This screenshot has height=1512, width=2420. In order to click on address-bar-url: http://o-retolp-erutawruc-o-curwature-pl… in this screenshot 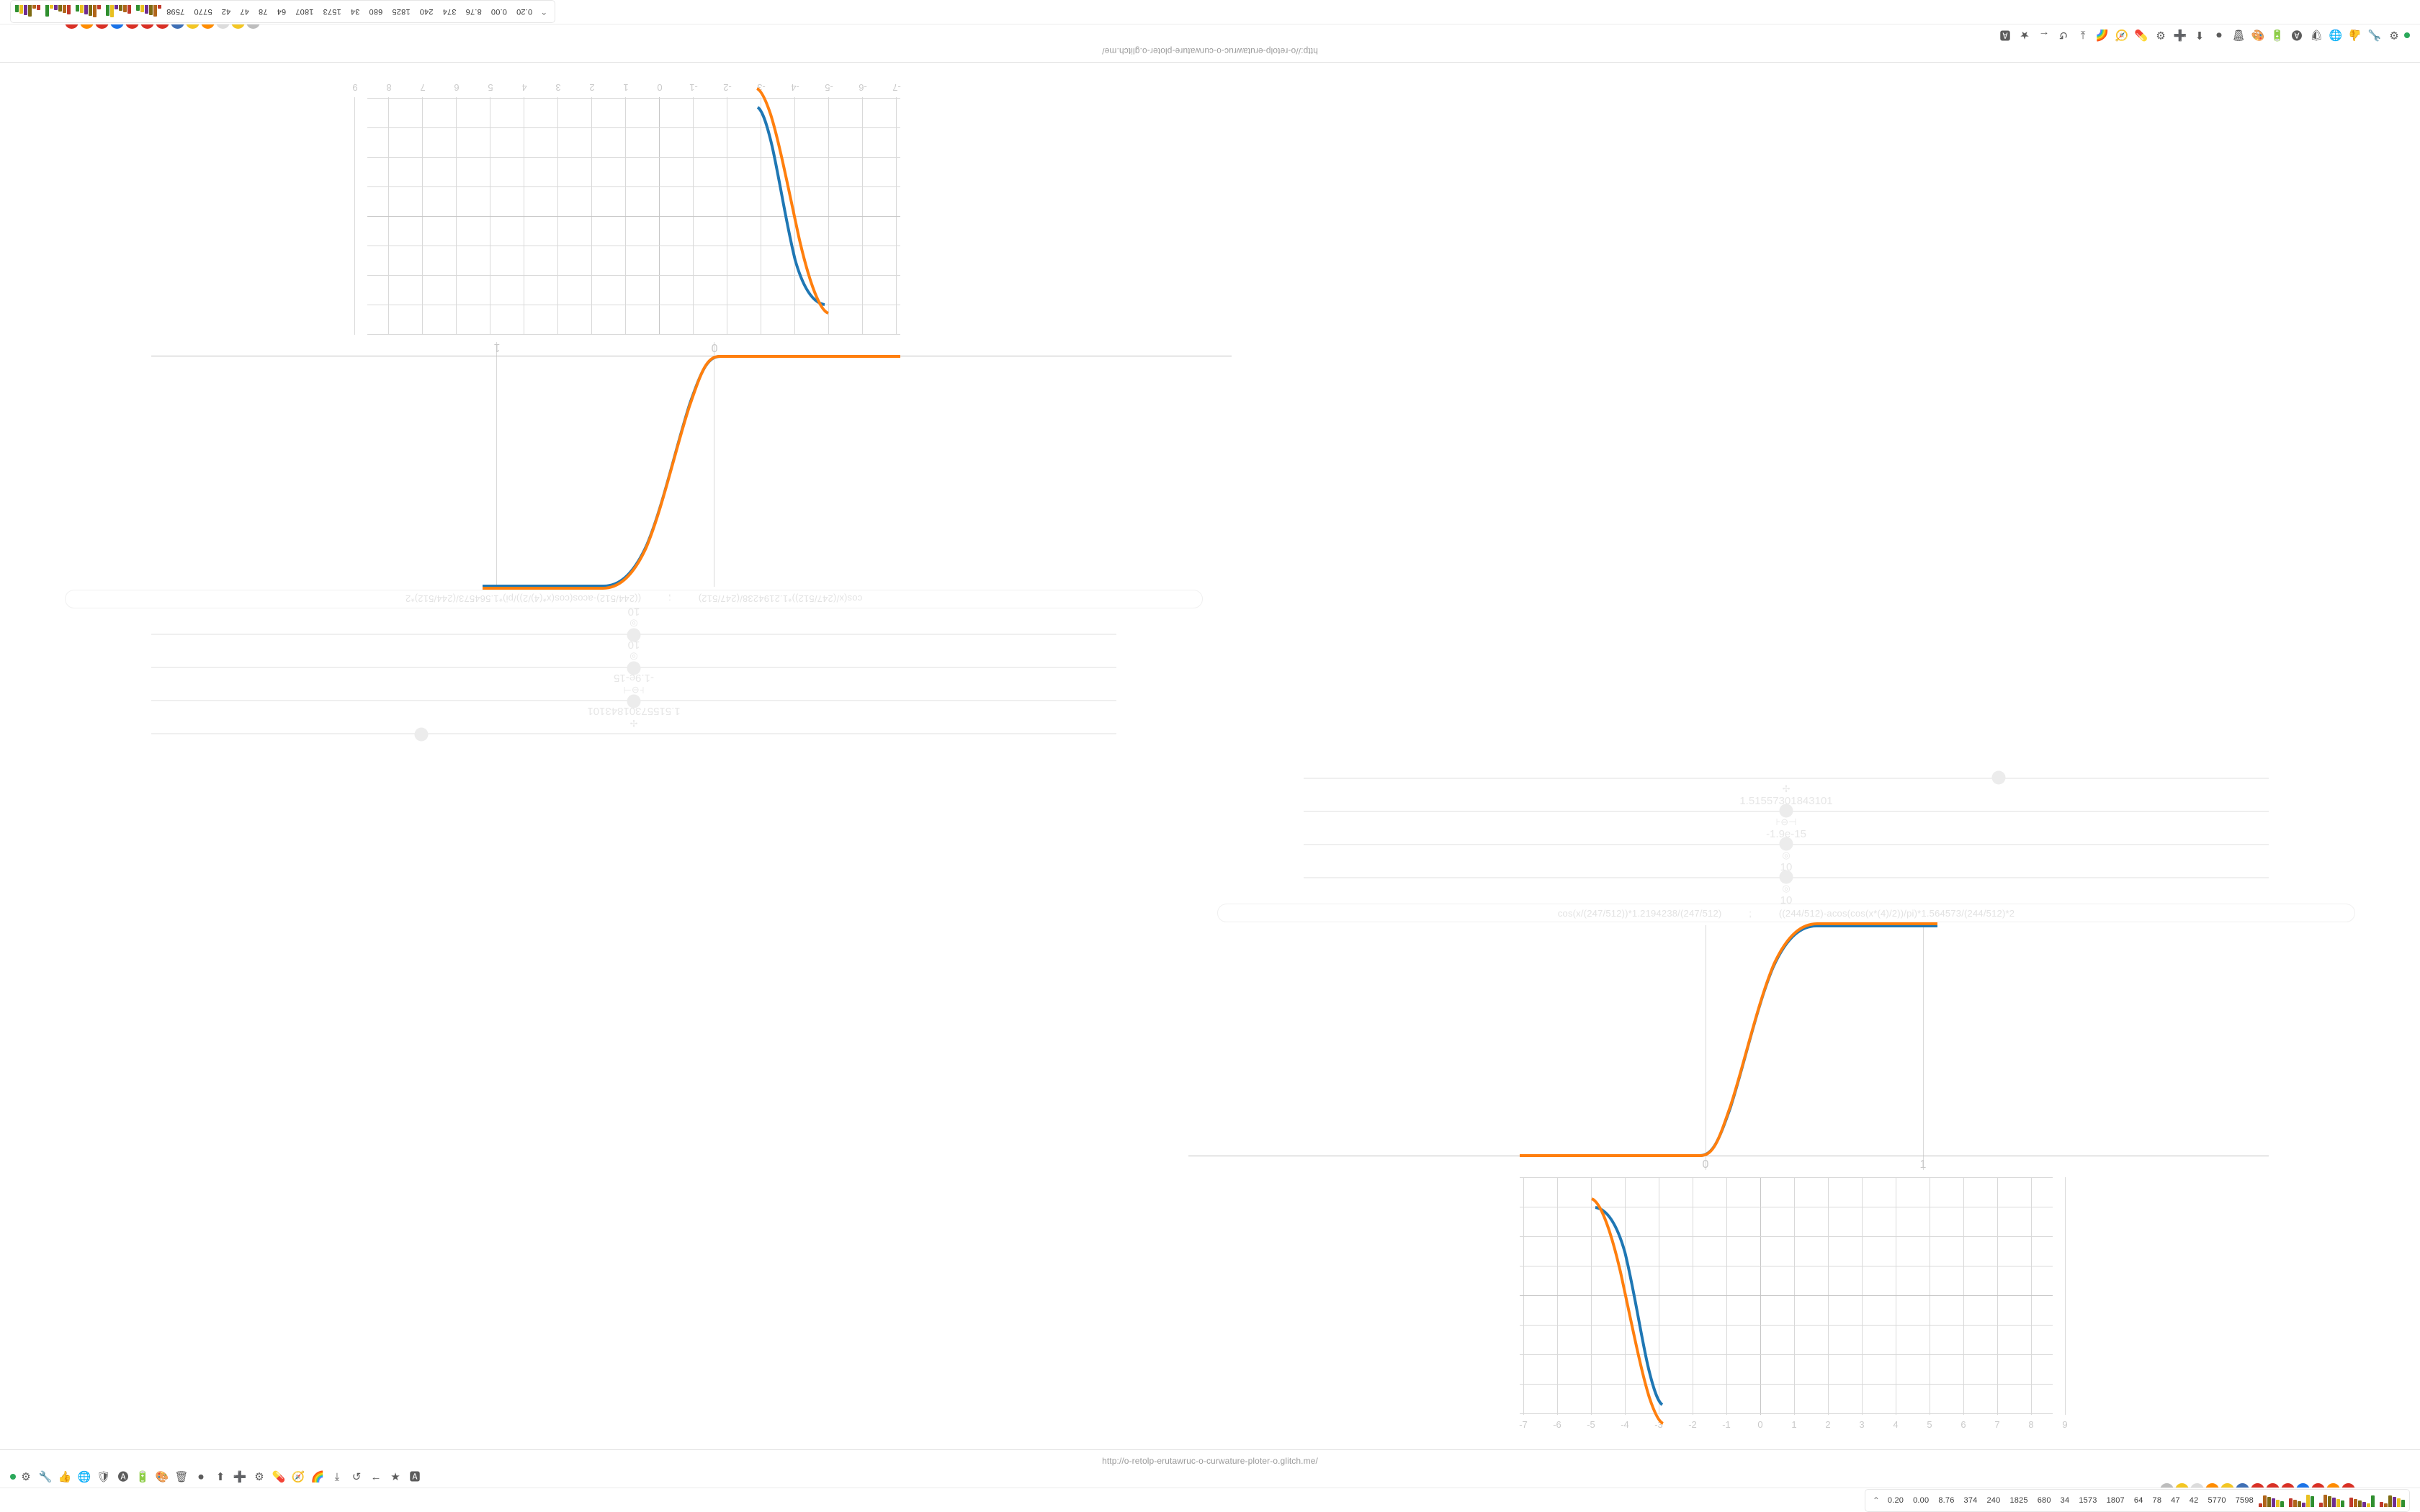, I will do `click(1210, 1461)`.